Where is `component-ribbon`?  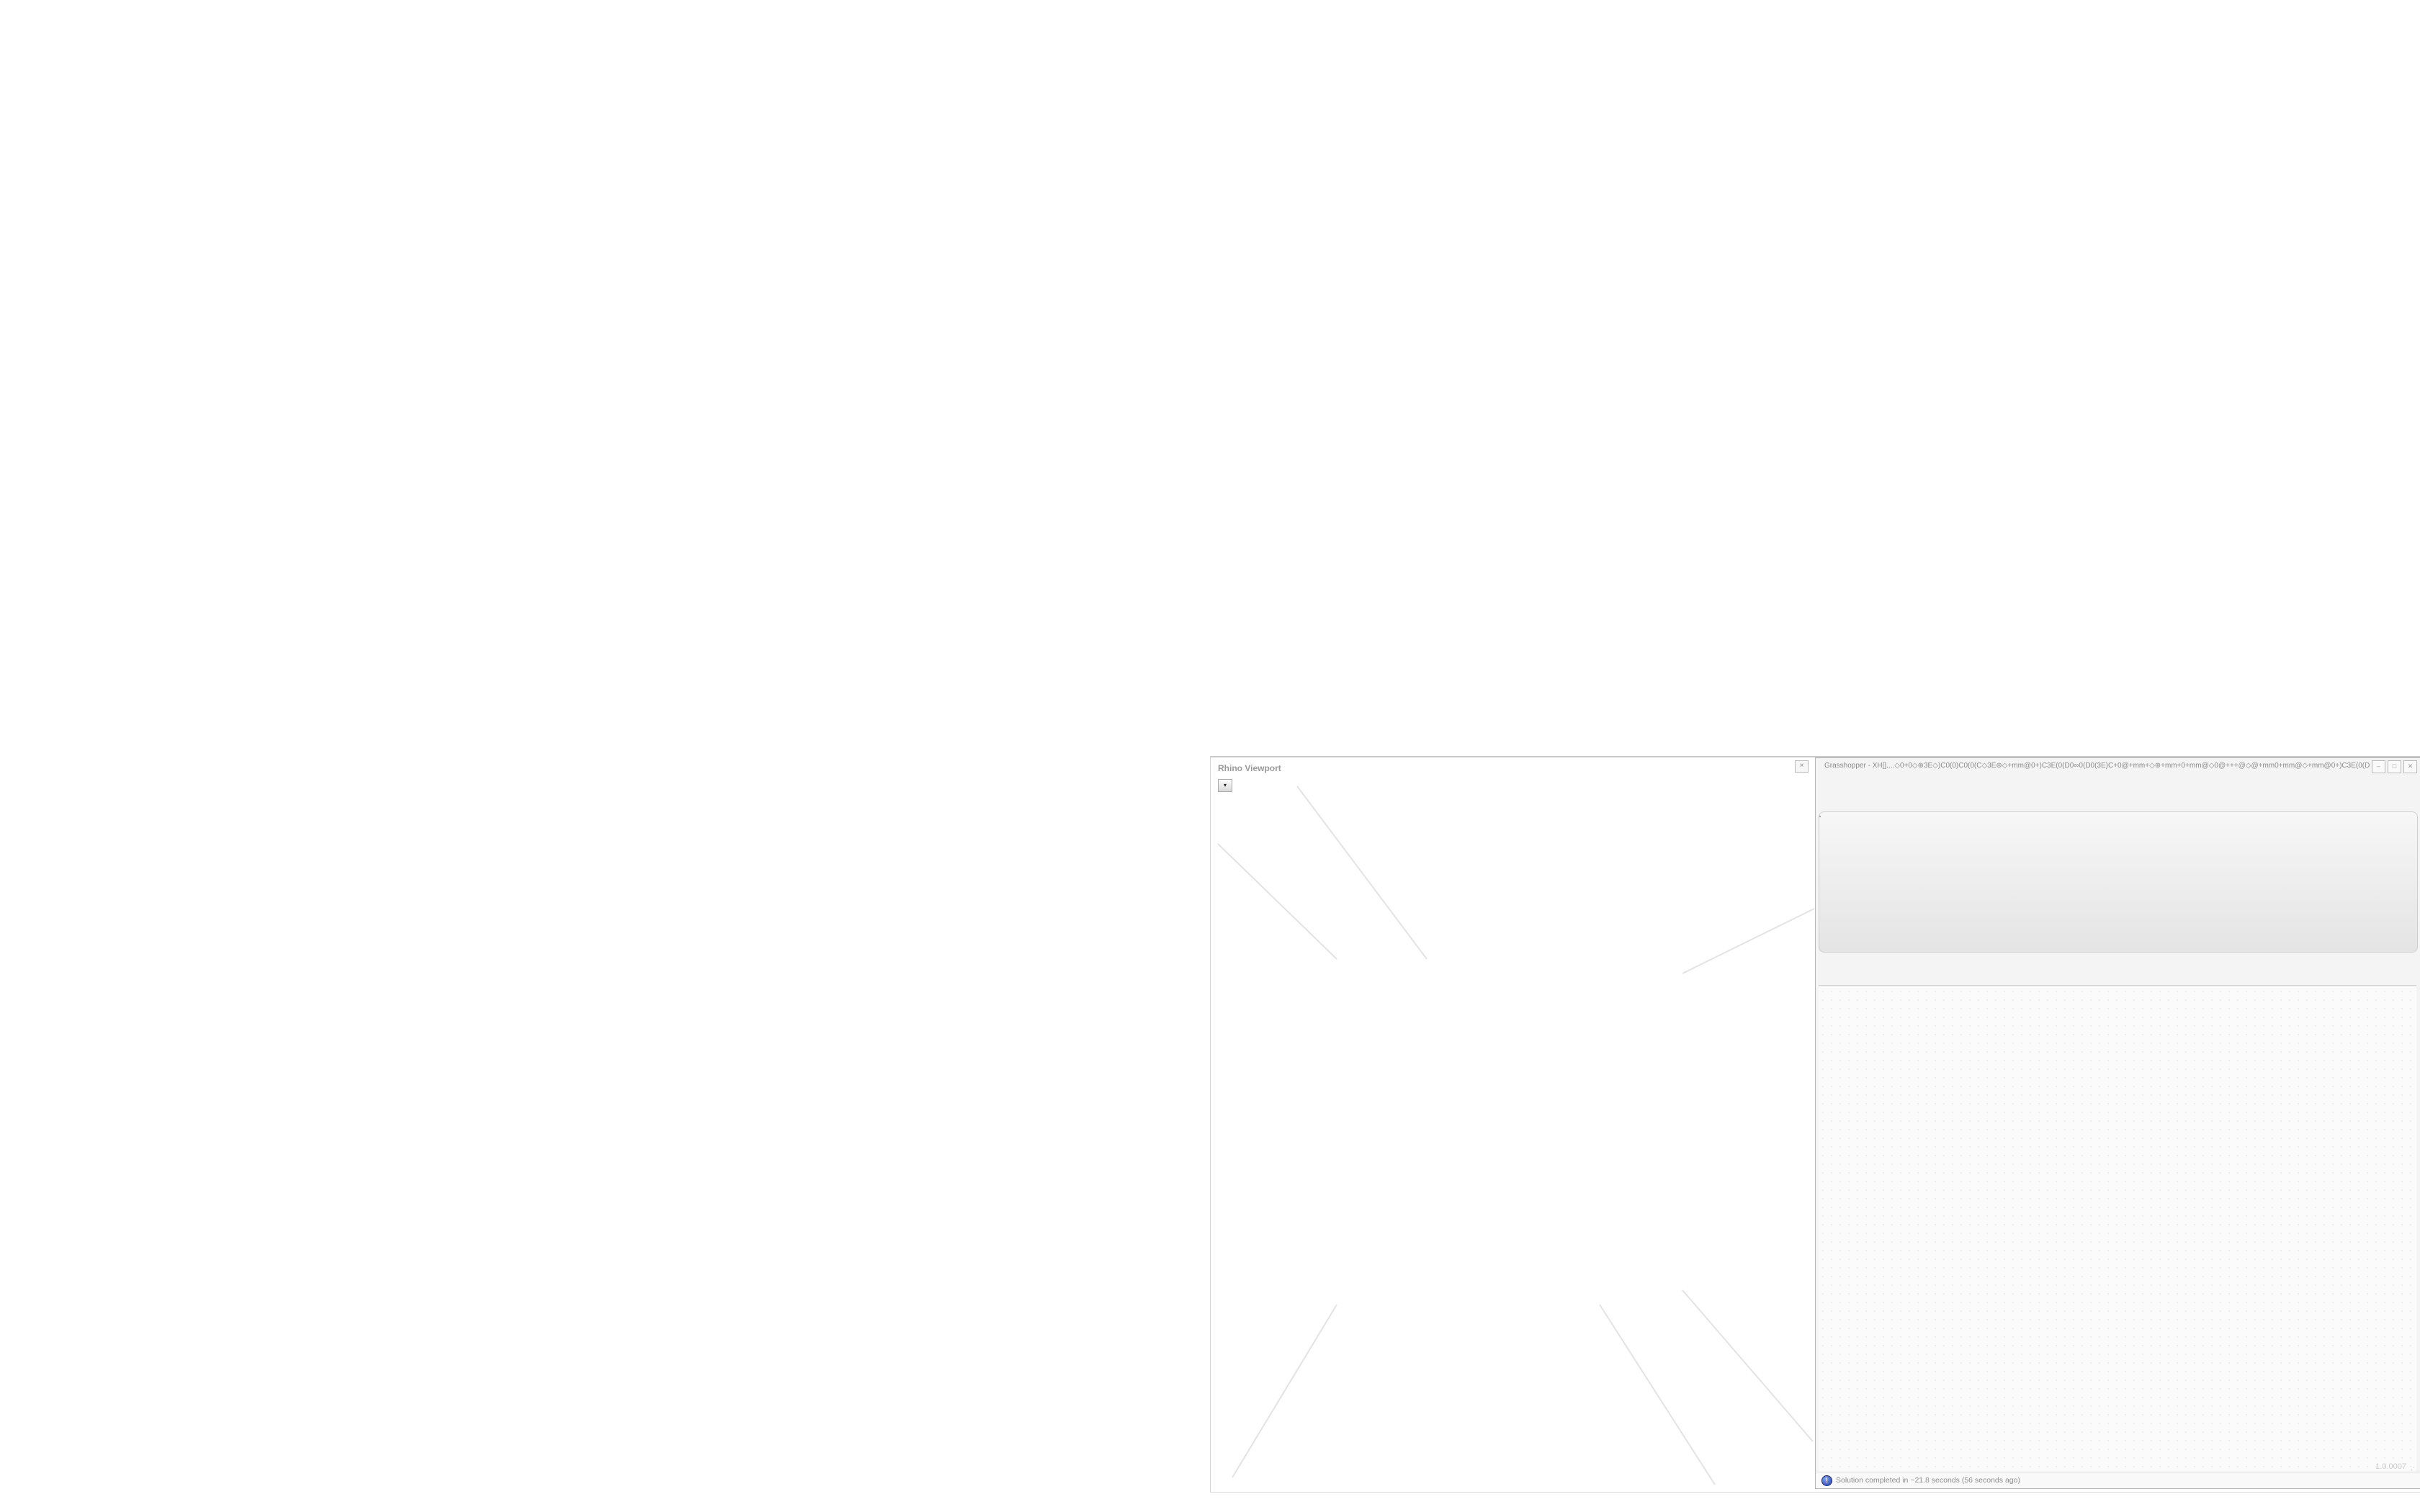
component-ribbon is located at coordinates (2118, 882).